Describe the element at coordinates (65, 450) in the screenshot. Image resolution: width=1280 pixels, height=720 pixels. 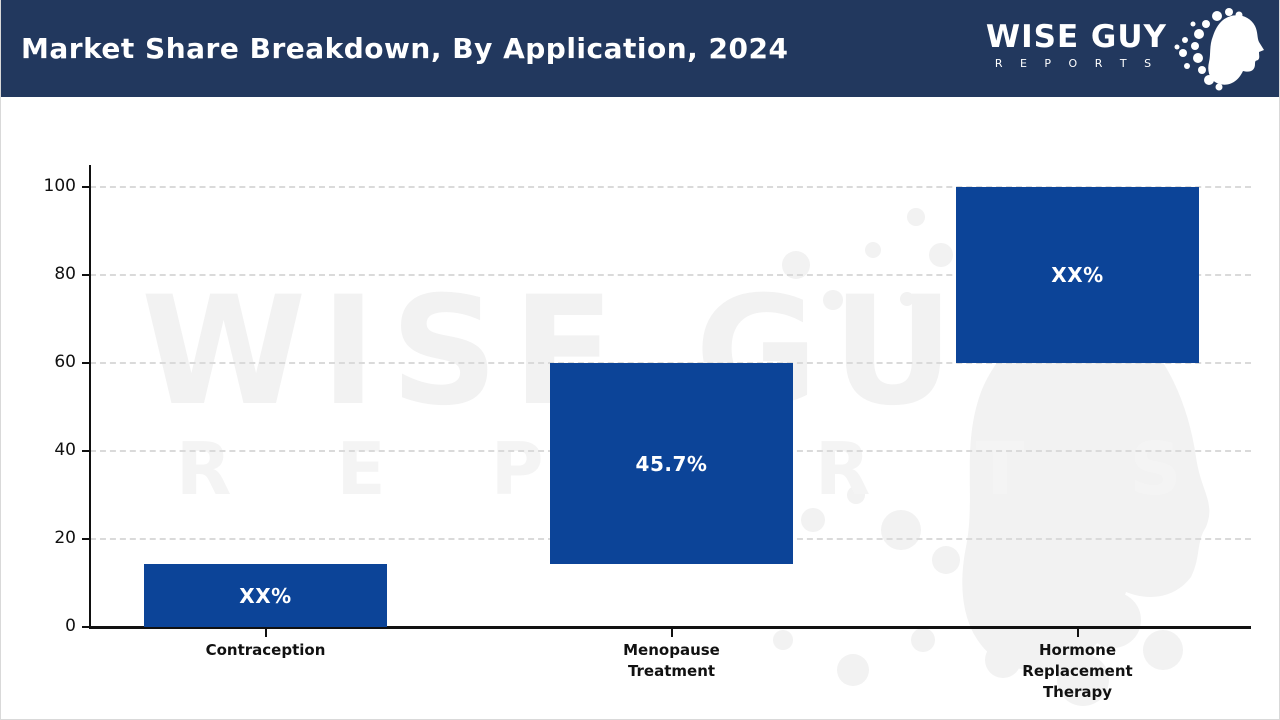
I see `y-tick-label: 40` at that location.